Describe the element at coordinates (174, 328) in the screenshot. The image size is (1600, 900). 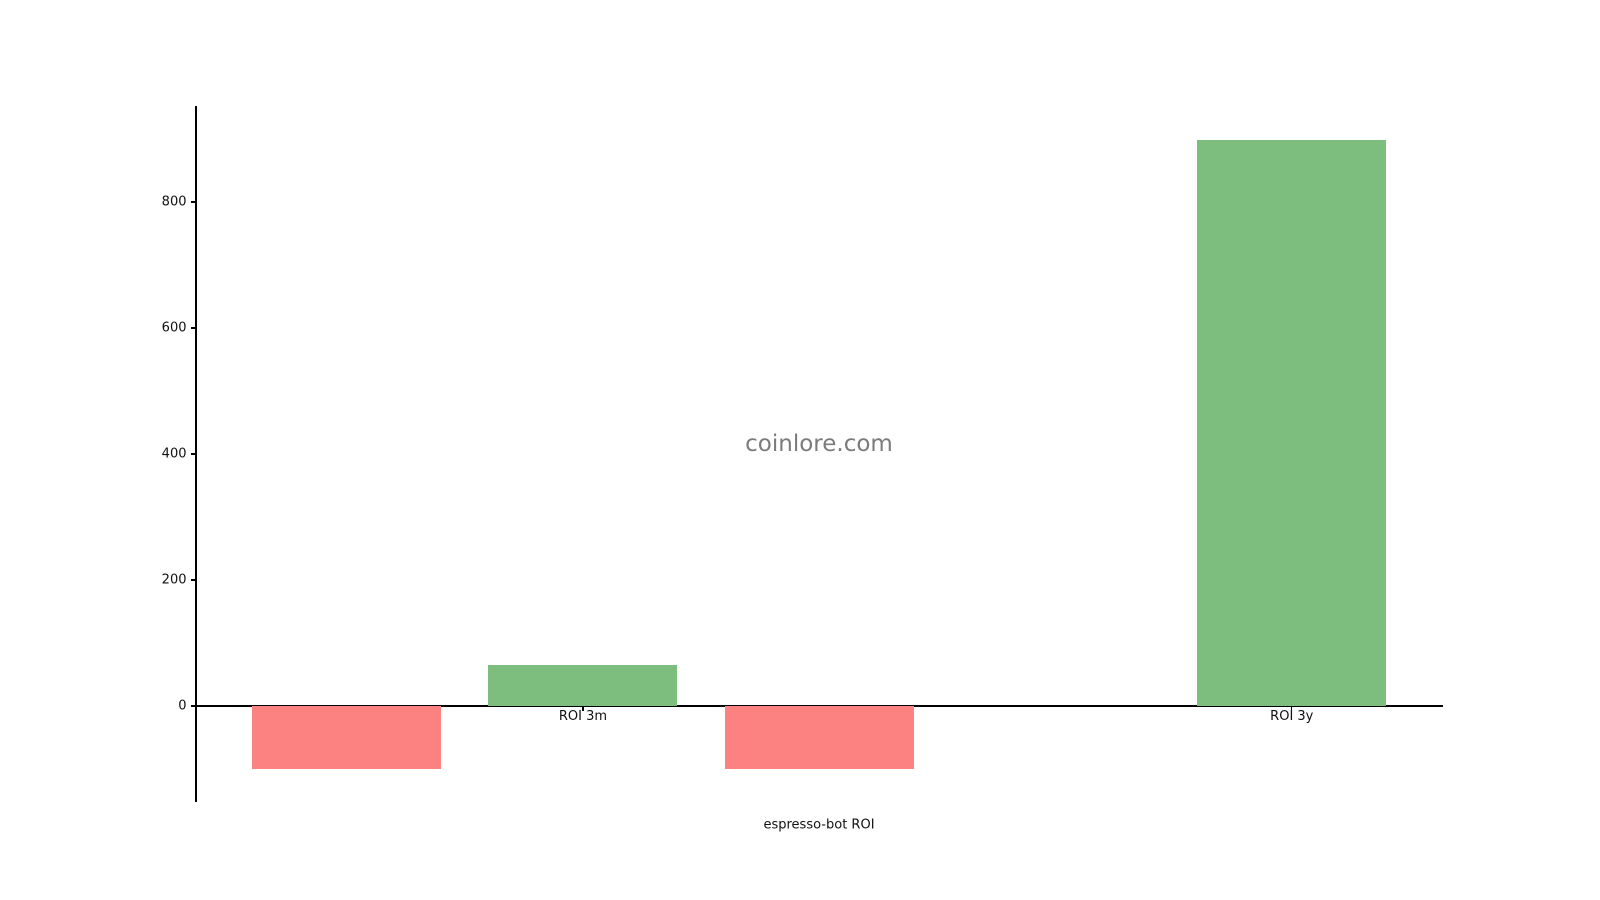
I see `y-tick-label: 600` at that location.